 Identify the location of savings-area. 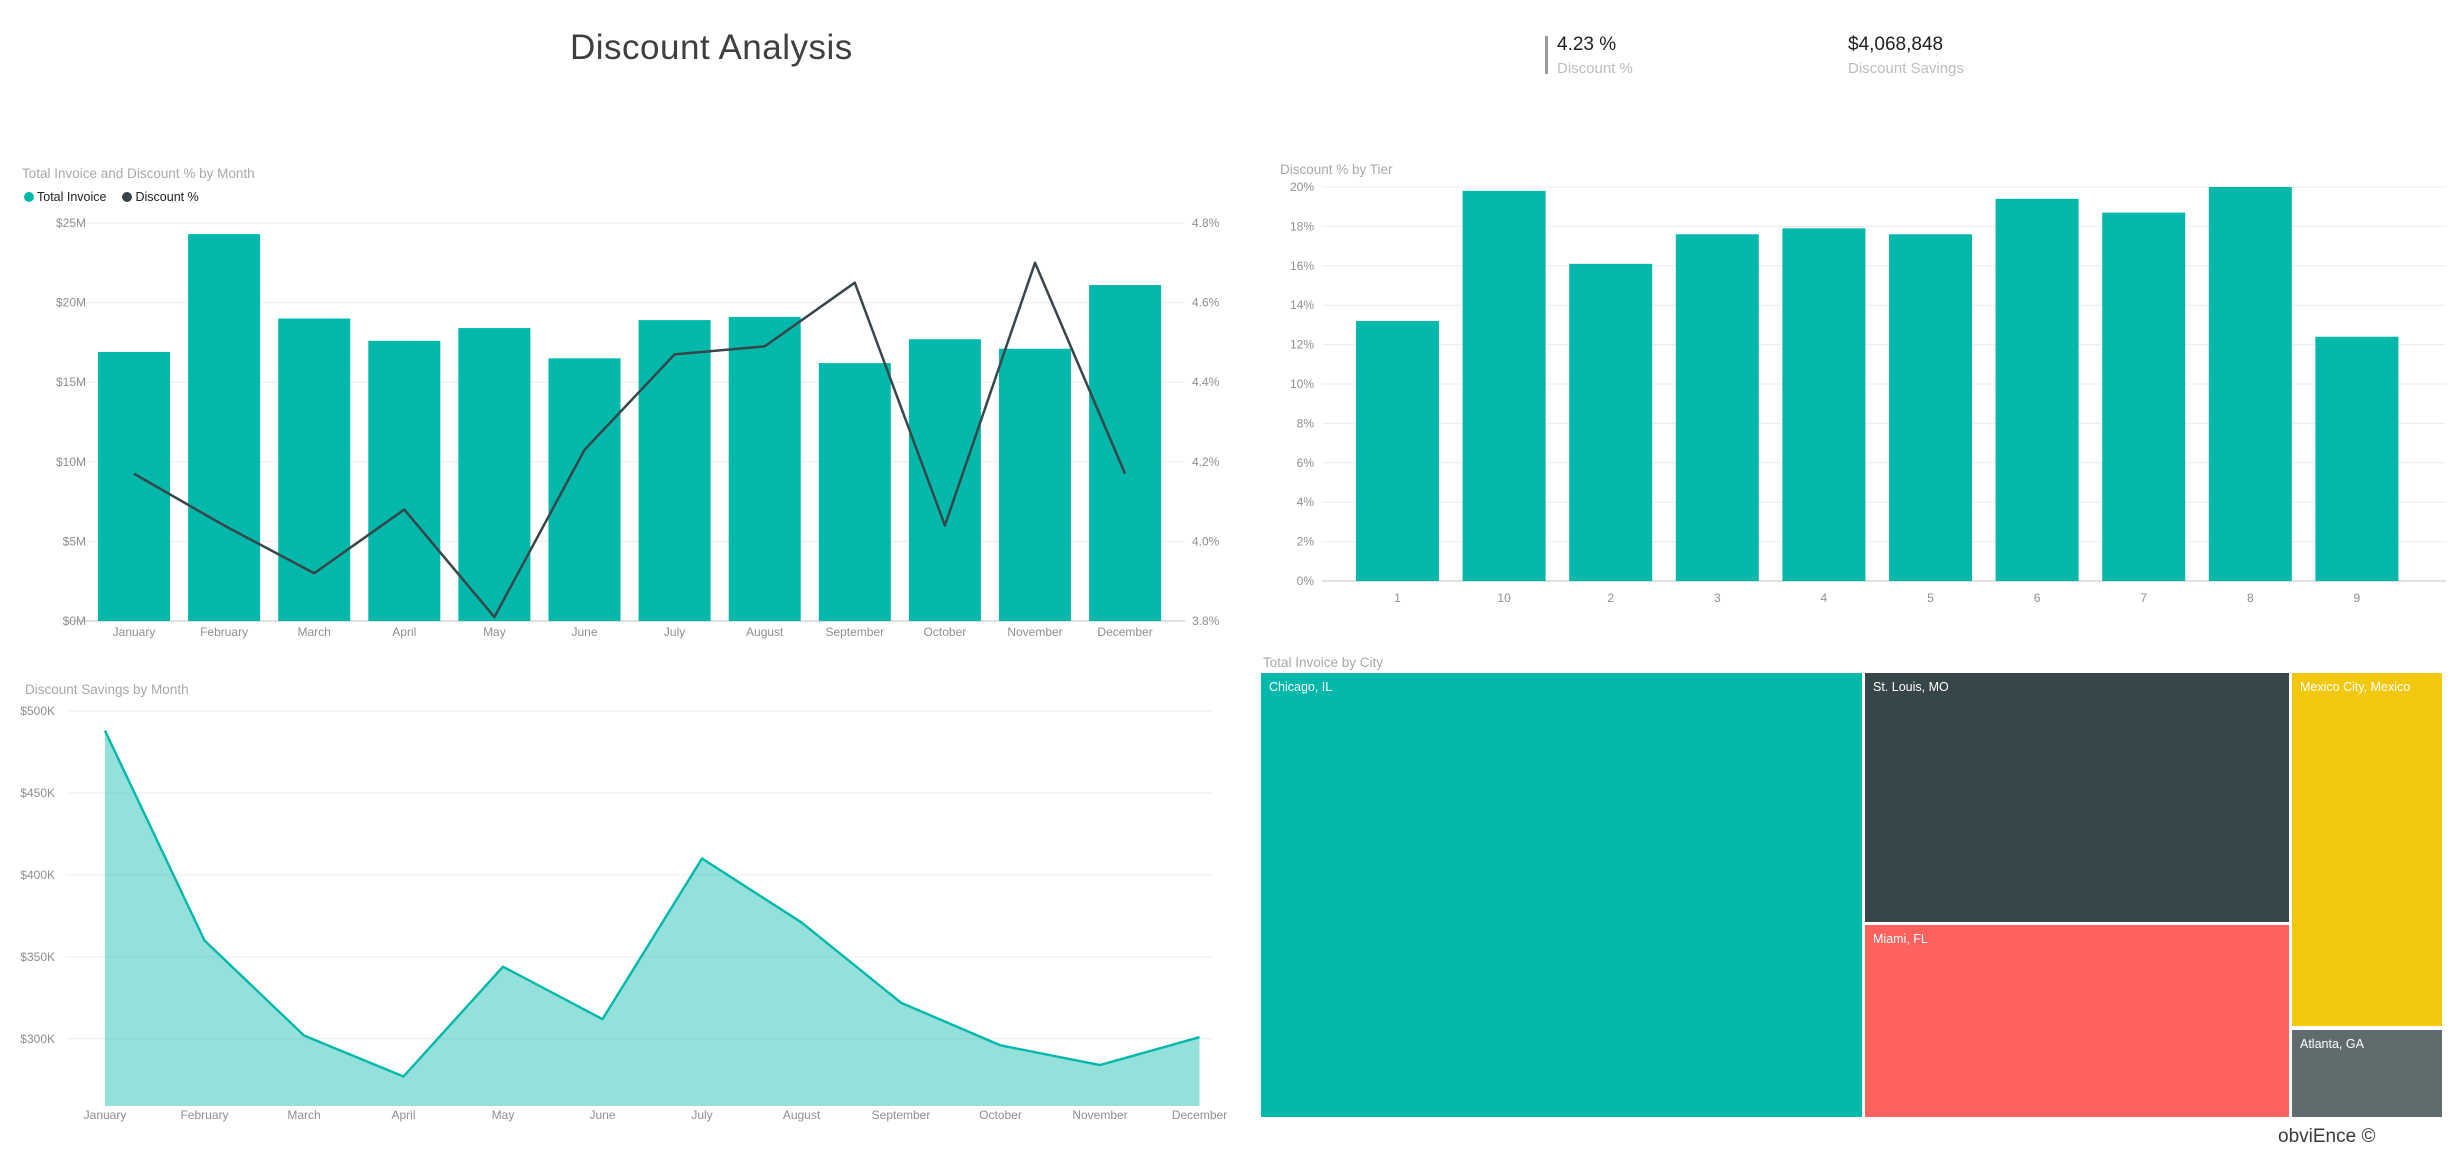
(652, 918).